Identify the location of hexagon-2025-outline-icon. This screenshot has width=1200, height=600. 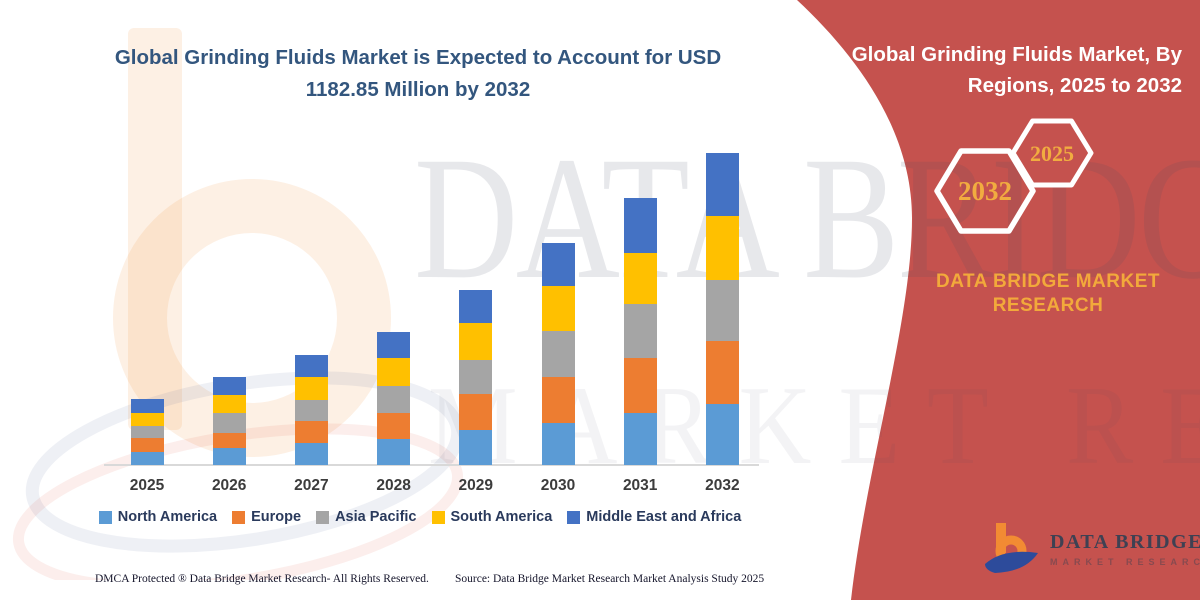
(1052, 153).